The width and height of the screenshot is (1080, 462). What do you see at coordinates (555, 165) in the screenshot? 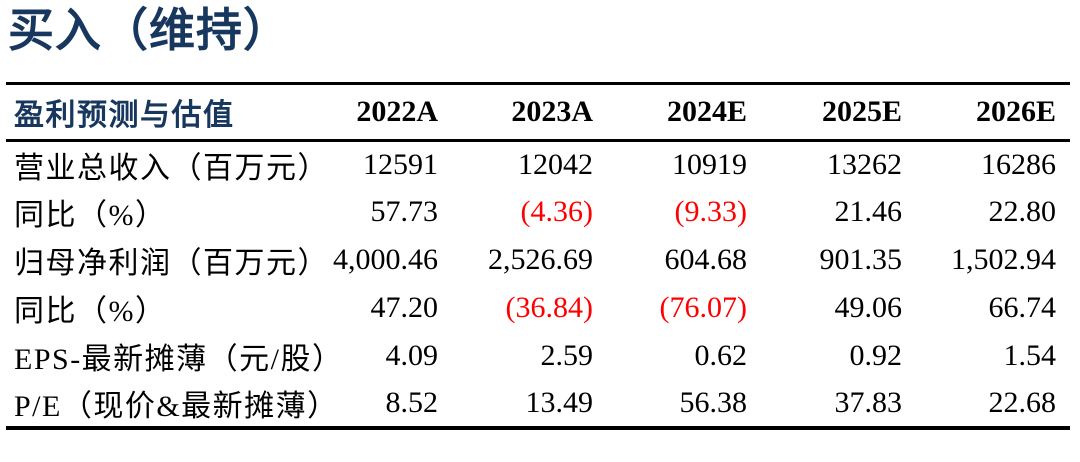
I see `cell-value: 12042` at bounding box center [555, 165].